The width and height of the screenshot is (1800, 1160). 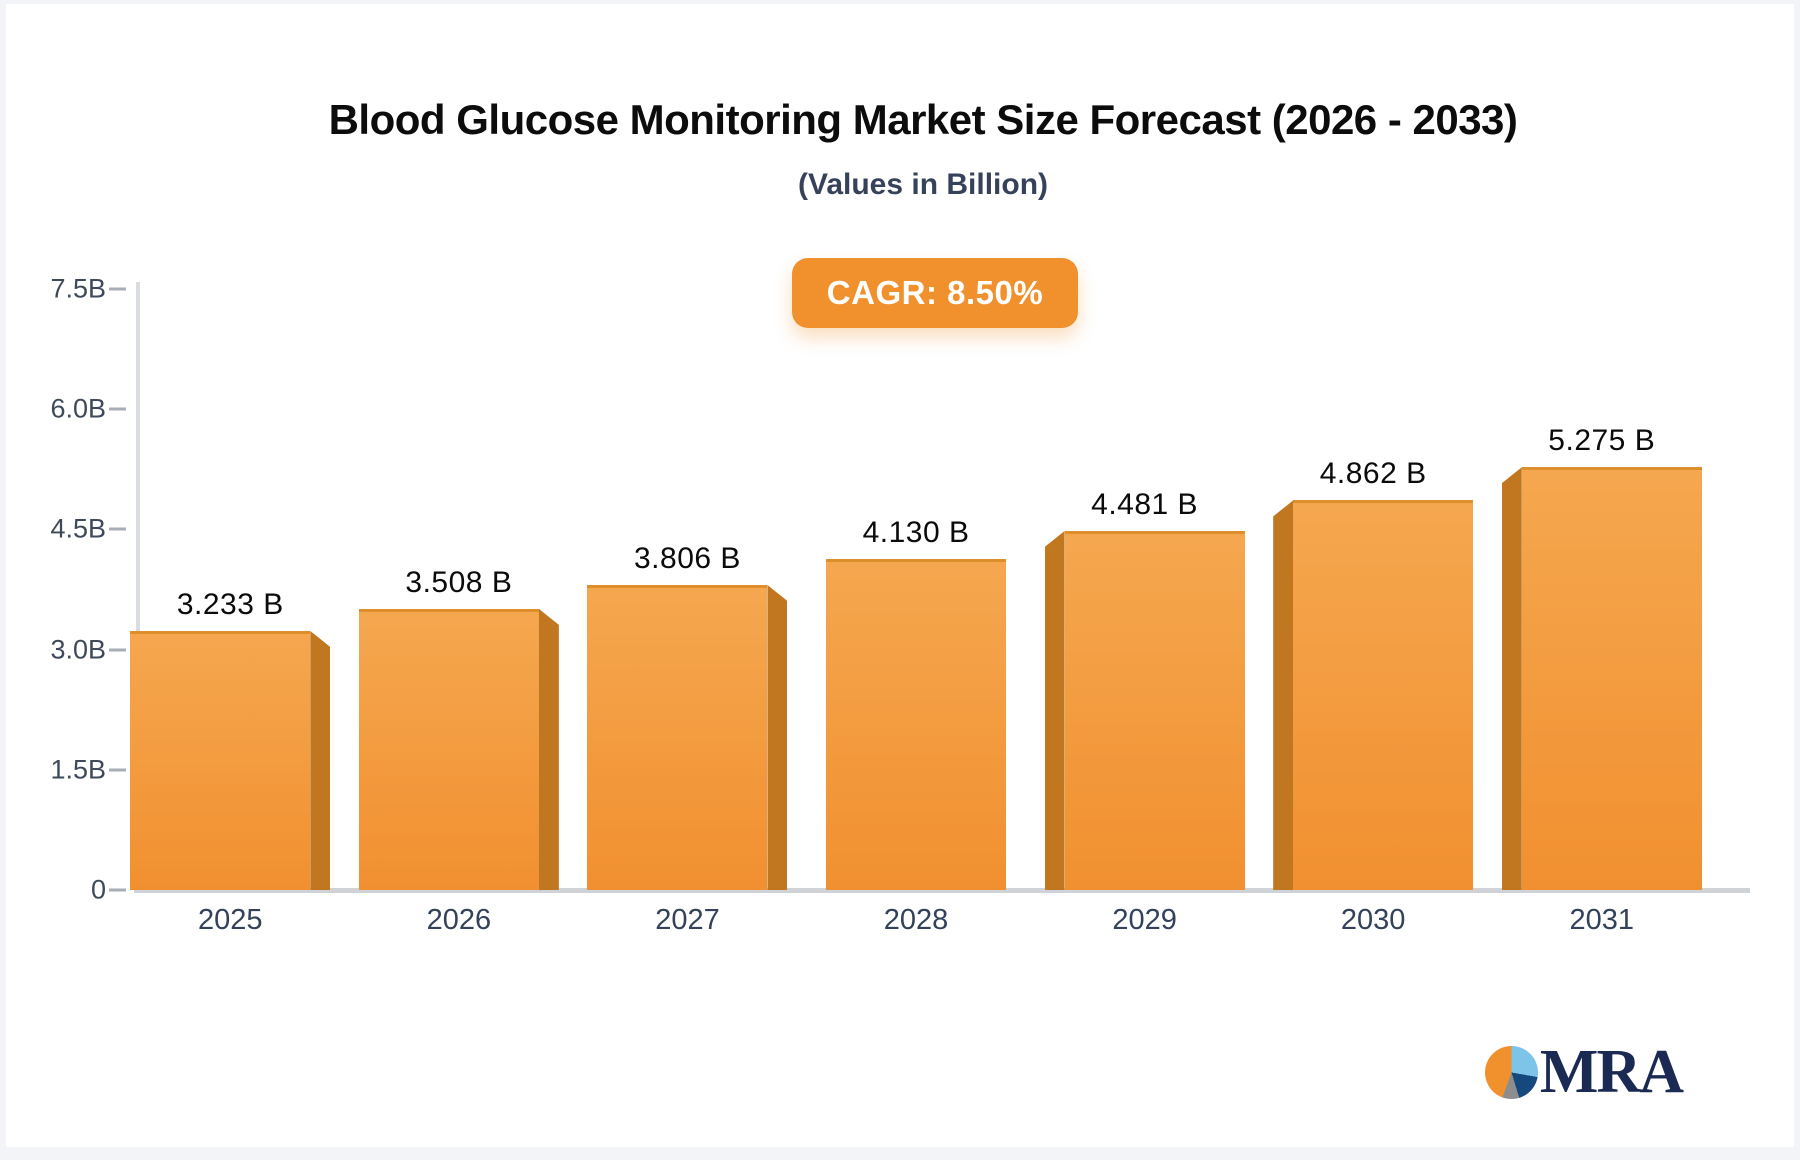 I want to click on x-axis-label-2026: 2026, so click(x=459, y=920).